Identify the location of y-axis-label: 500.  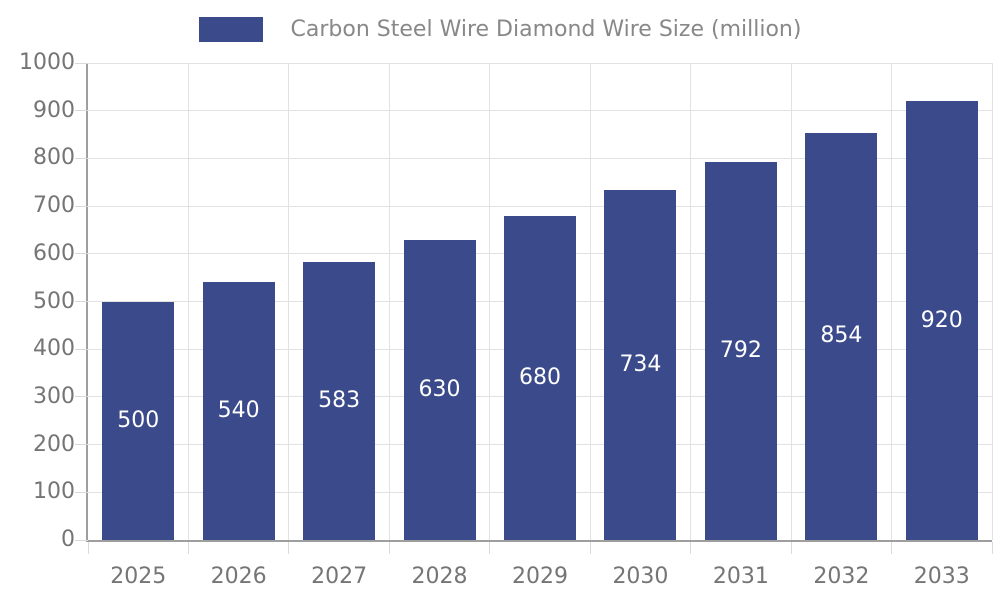
(54, 301).